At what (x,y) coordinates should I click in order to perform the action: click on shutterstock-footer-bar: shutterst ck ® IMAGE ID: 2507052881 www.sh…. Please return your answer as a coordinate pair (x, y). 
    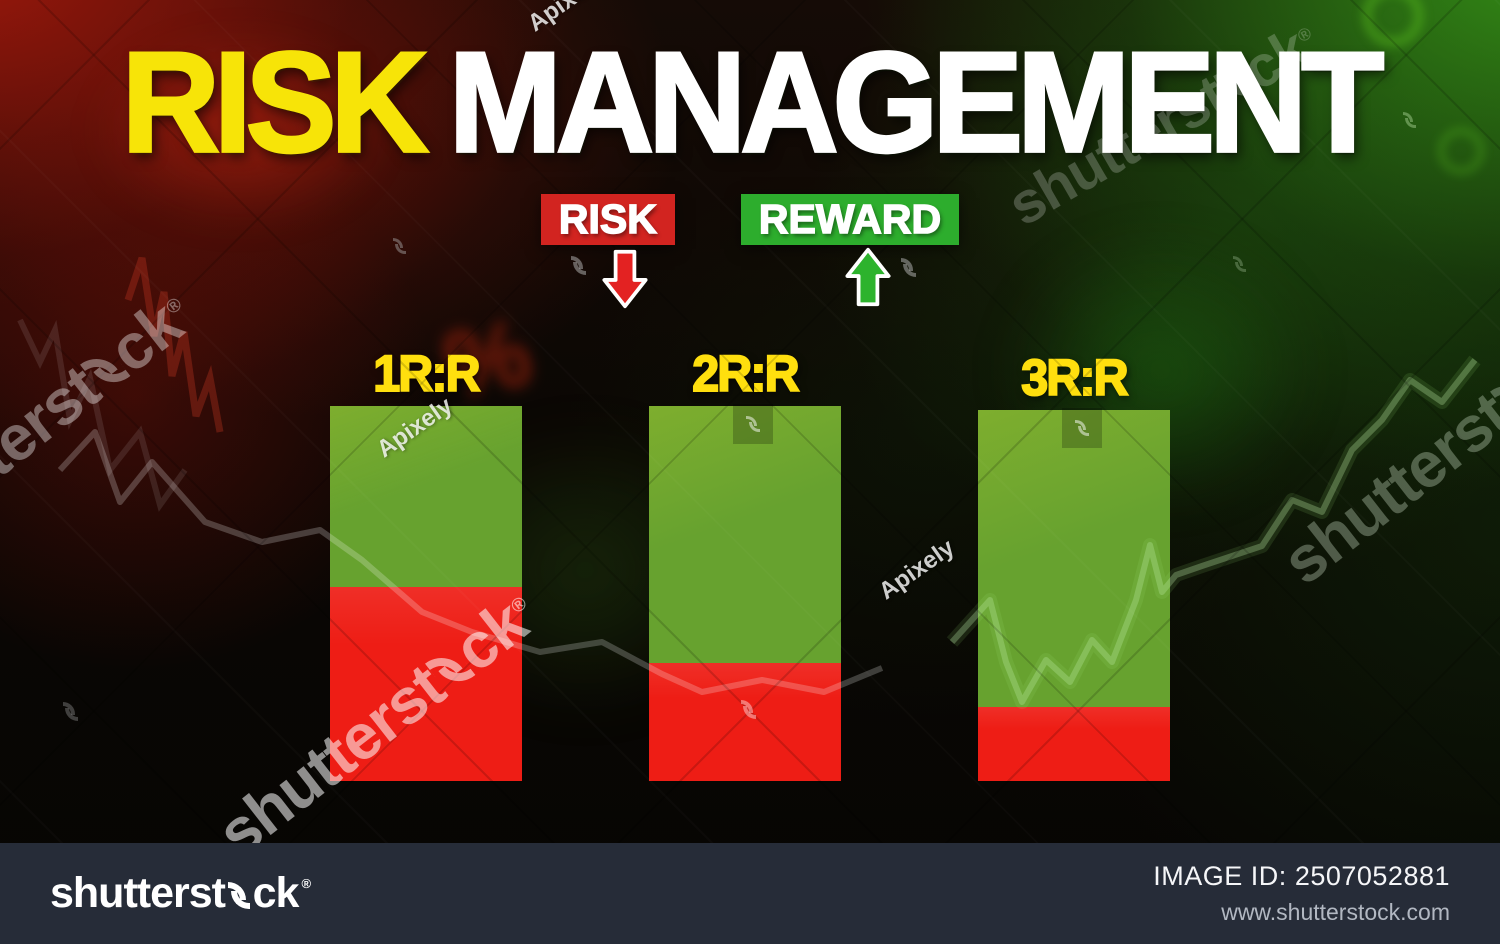
    Looking at the image, I should click on (750, 893).